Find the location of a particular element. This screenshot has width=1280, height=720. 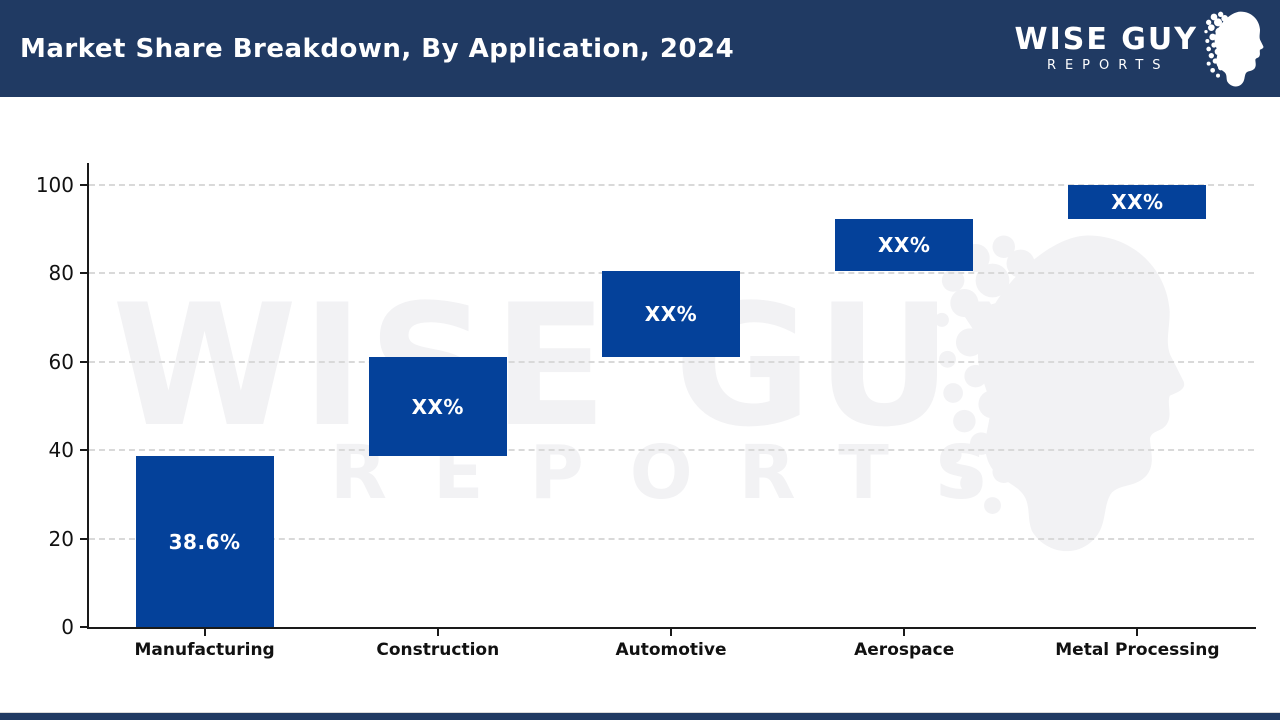

x-category-label-2: Automotive is located at coordinates (671, 650).